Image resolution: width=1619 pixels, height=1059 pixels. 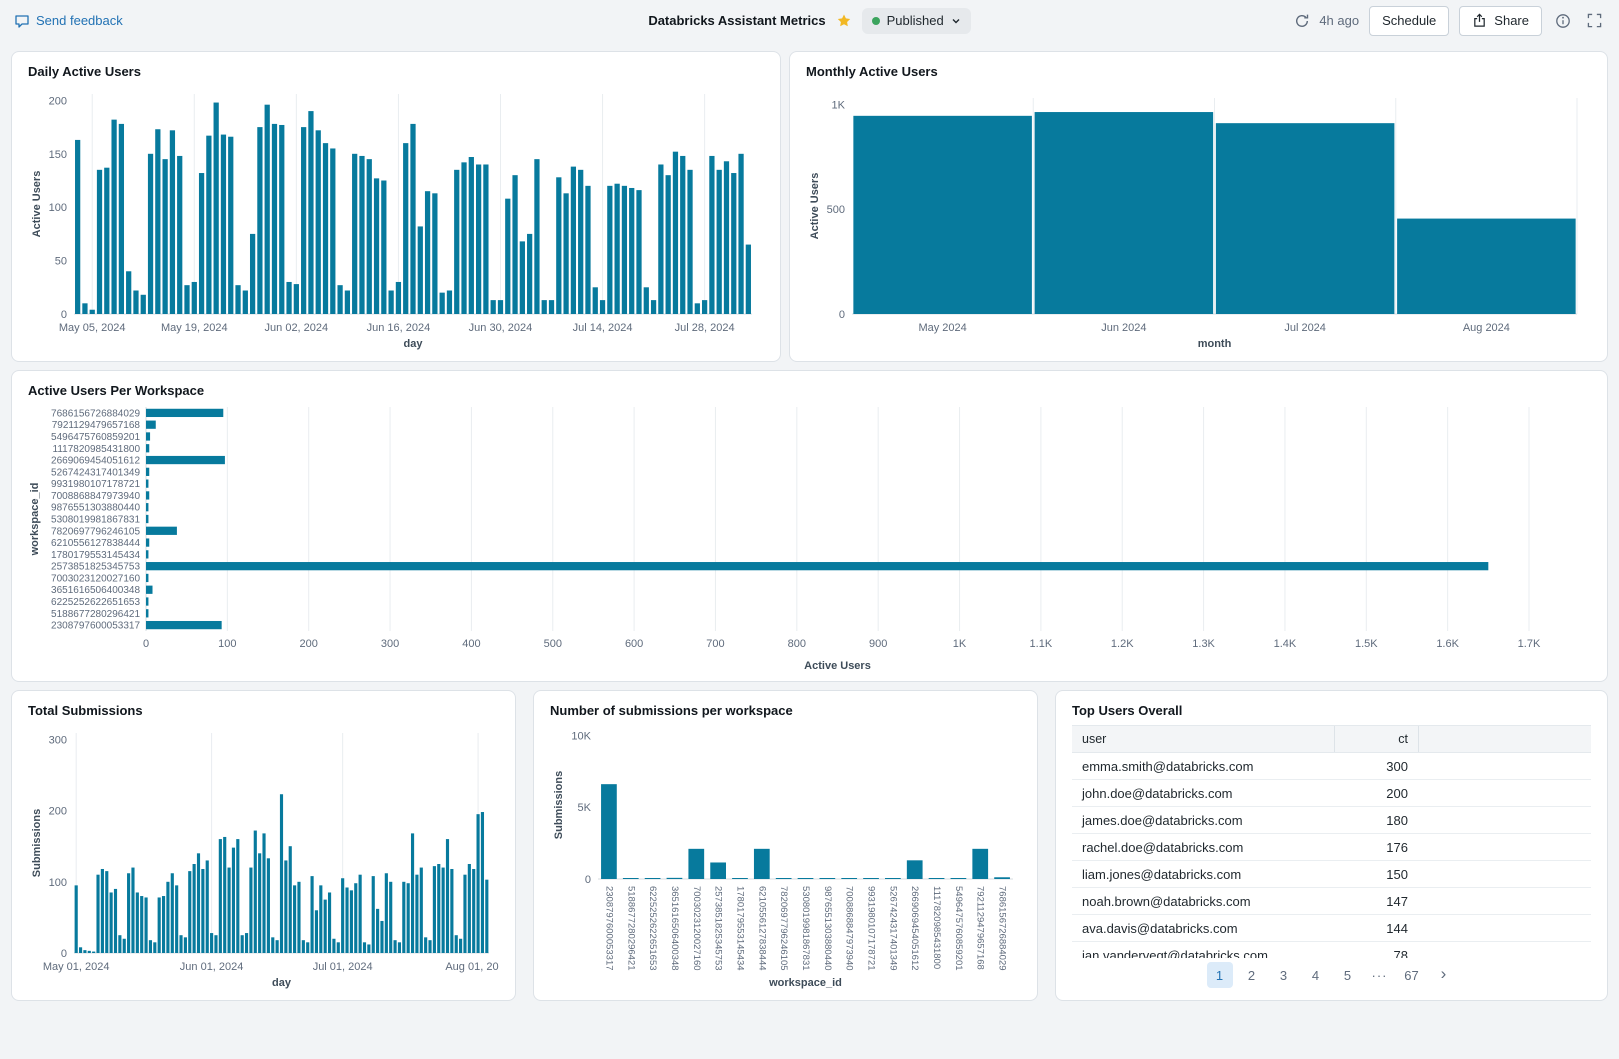 What do you see at coordinates (1397, 847) in the screenshot?
I see `count-cell: 176` at bounding box center [1397, 847].